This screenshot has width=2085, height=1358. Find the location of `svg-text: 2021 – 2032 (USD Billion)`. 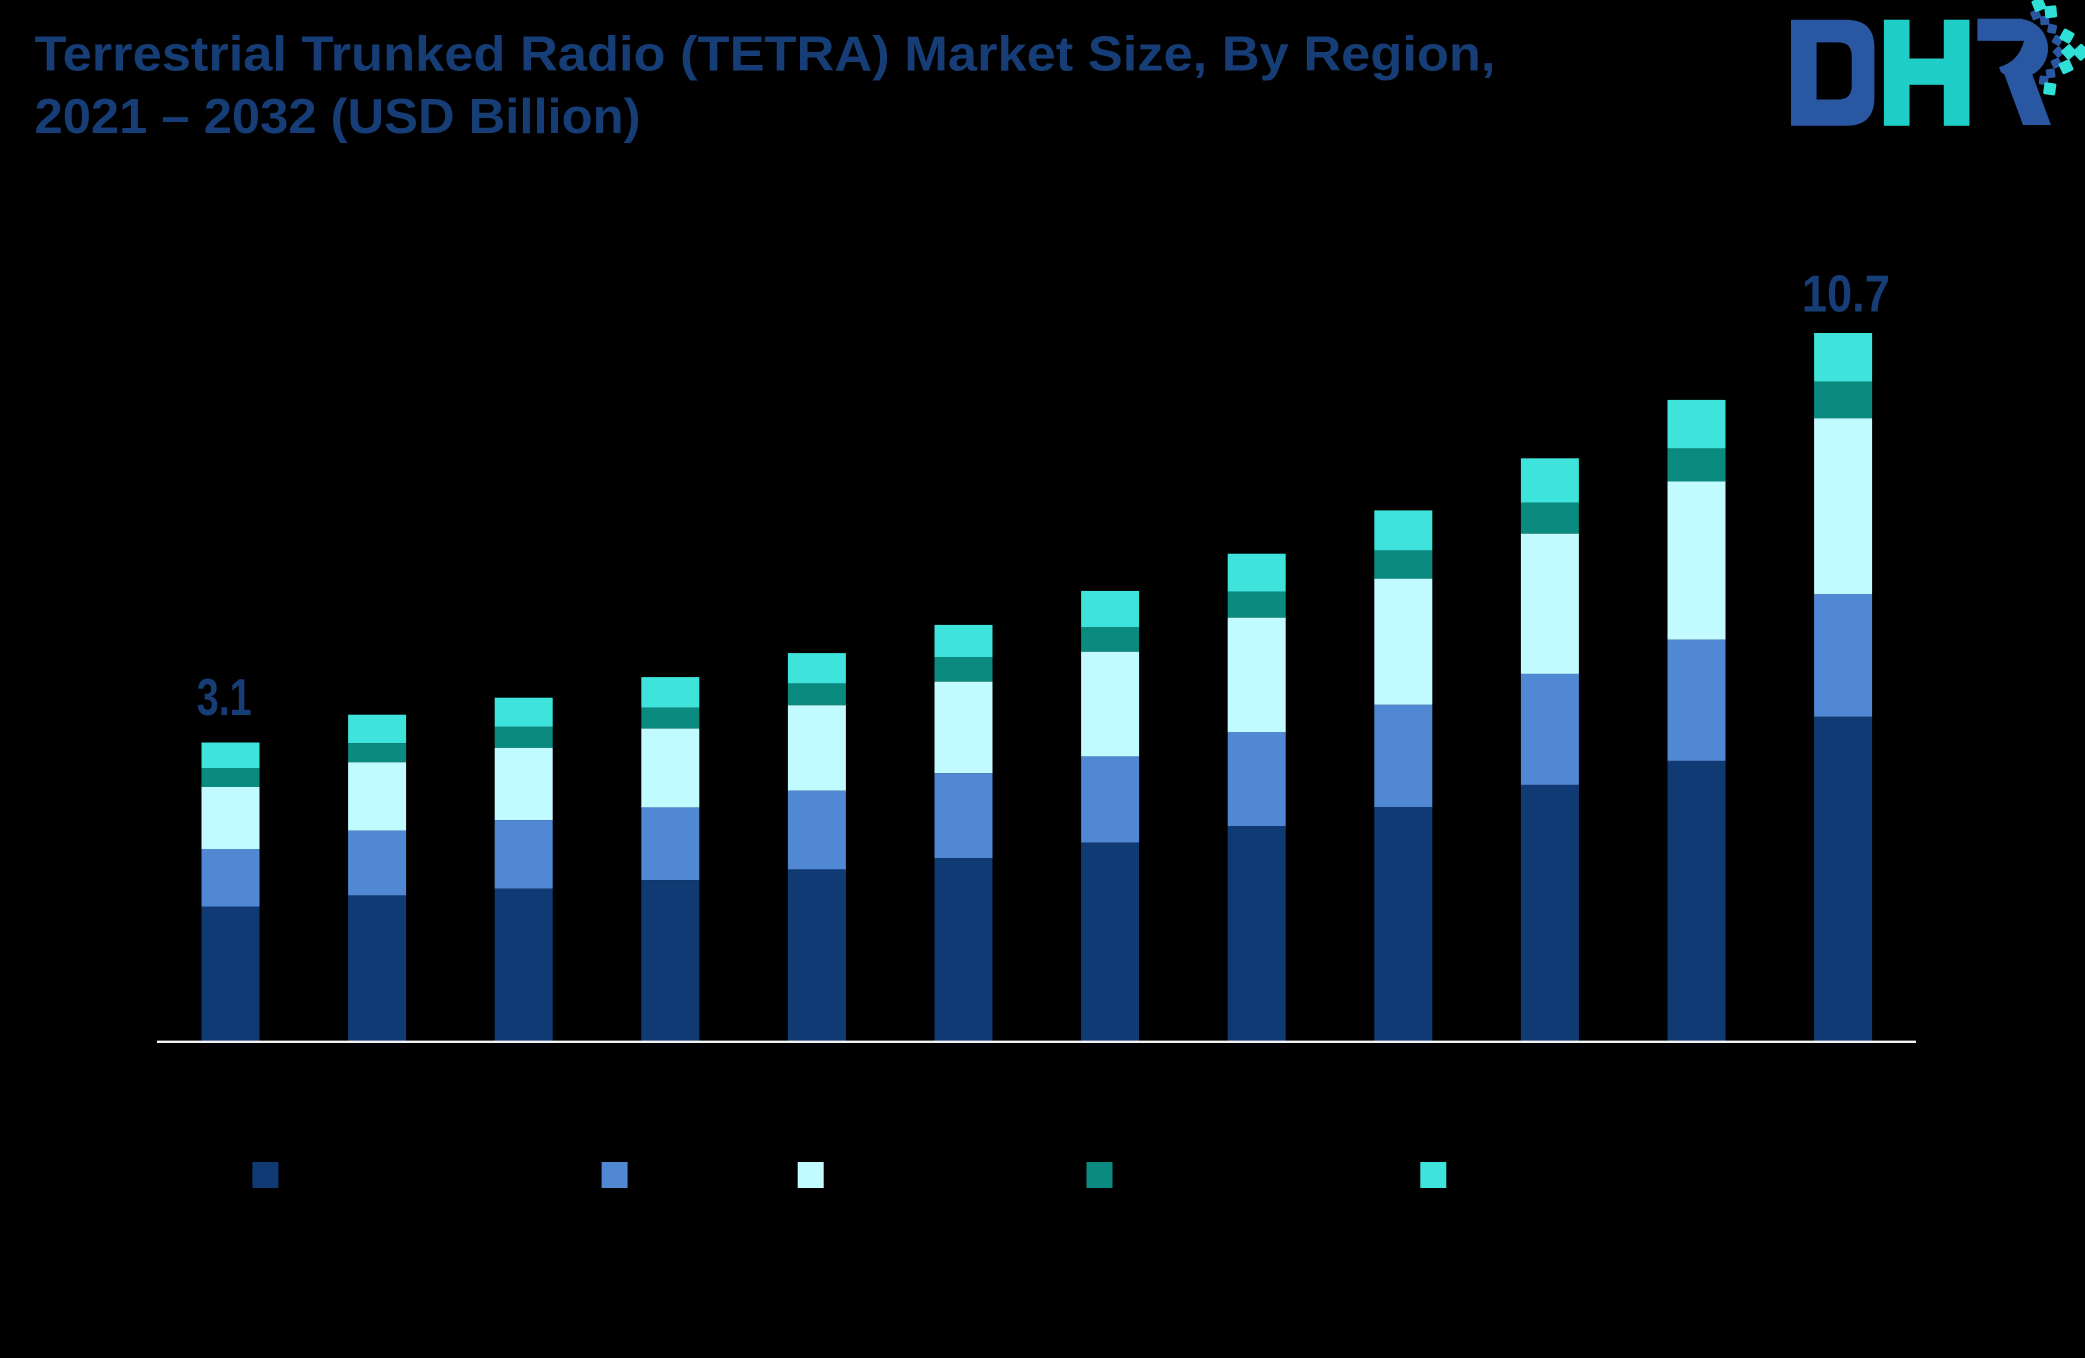

svg-text: 2021 – 2032 (USD Billion) is located at coordinates (338, 117).